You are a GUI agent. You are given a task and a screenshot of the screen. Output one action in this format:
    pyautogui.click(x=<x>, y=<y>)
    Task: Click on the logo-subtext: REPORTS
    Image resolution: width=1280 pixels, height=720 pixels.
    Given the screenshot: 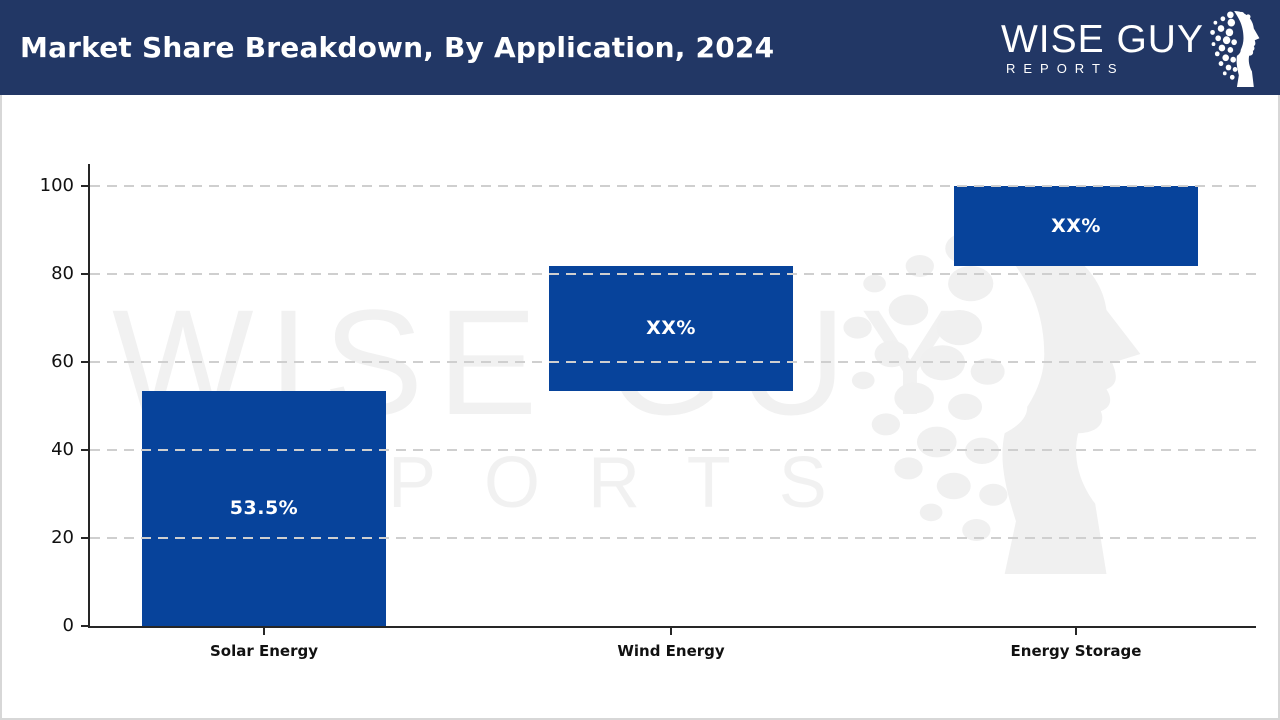 What is the action you would take?
    pyautogui.click(x=1065, y=68)
    